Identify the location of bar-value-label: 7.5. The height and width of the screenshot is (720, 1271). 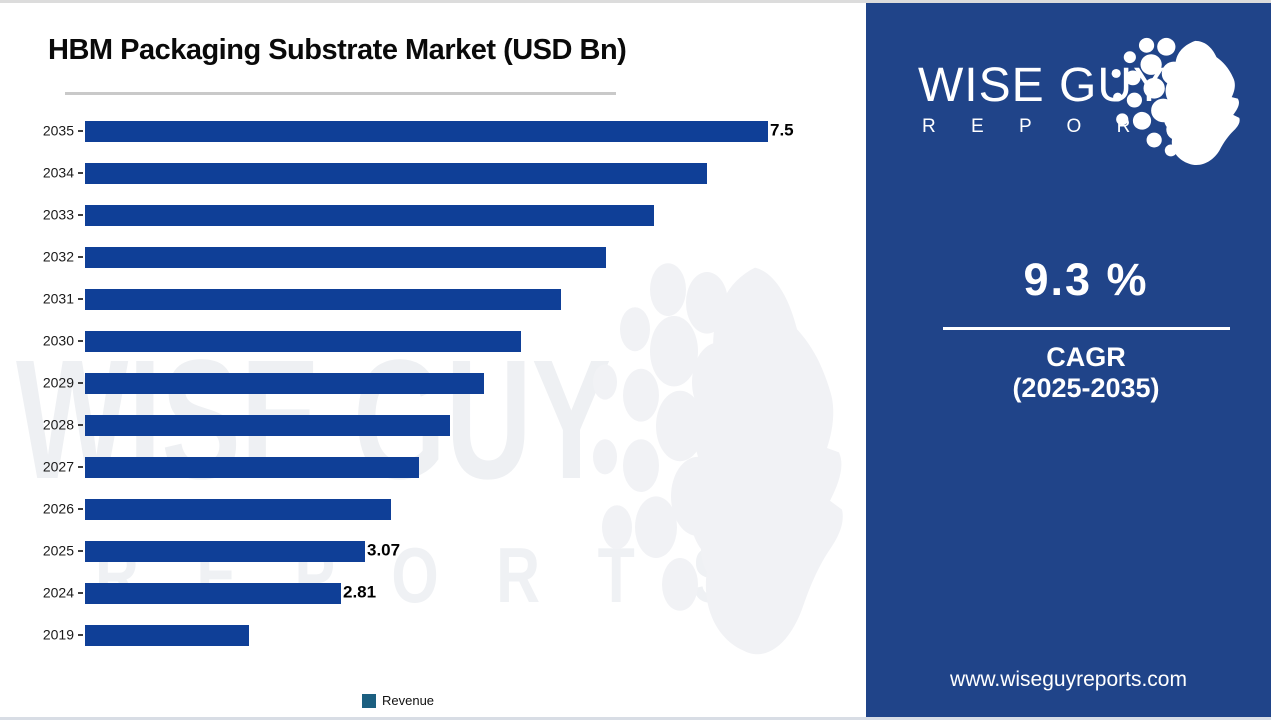
(782, 130).